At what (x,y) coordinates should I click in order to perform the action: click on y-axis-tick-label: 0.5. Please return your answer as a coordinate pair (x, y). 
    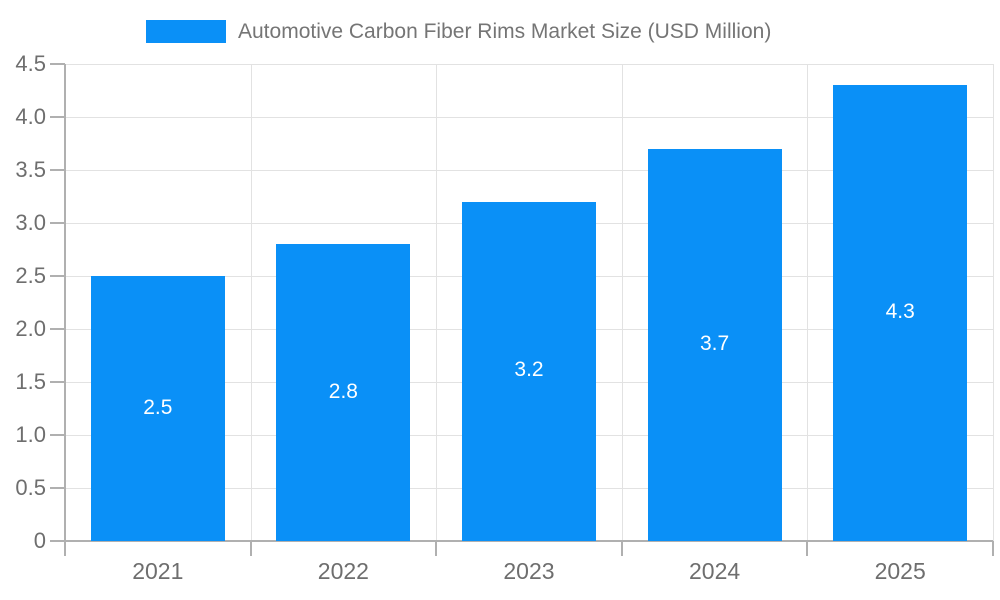
    Looking at the image, I should click on (30, 487).